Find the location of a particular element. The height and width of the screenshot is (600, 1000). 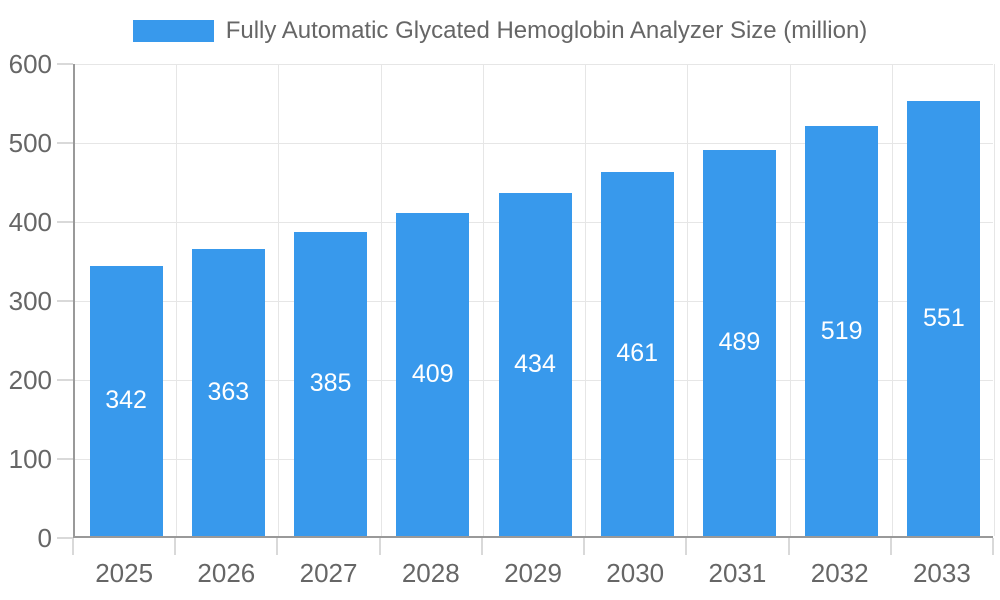

bar-2026: 363 is located at coordinates (228, 392).